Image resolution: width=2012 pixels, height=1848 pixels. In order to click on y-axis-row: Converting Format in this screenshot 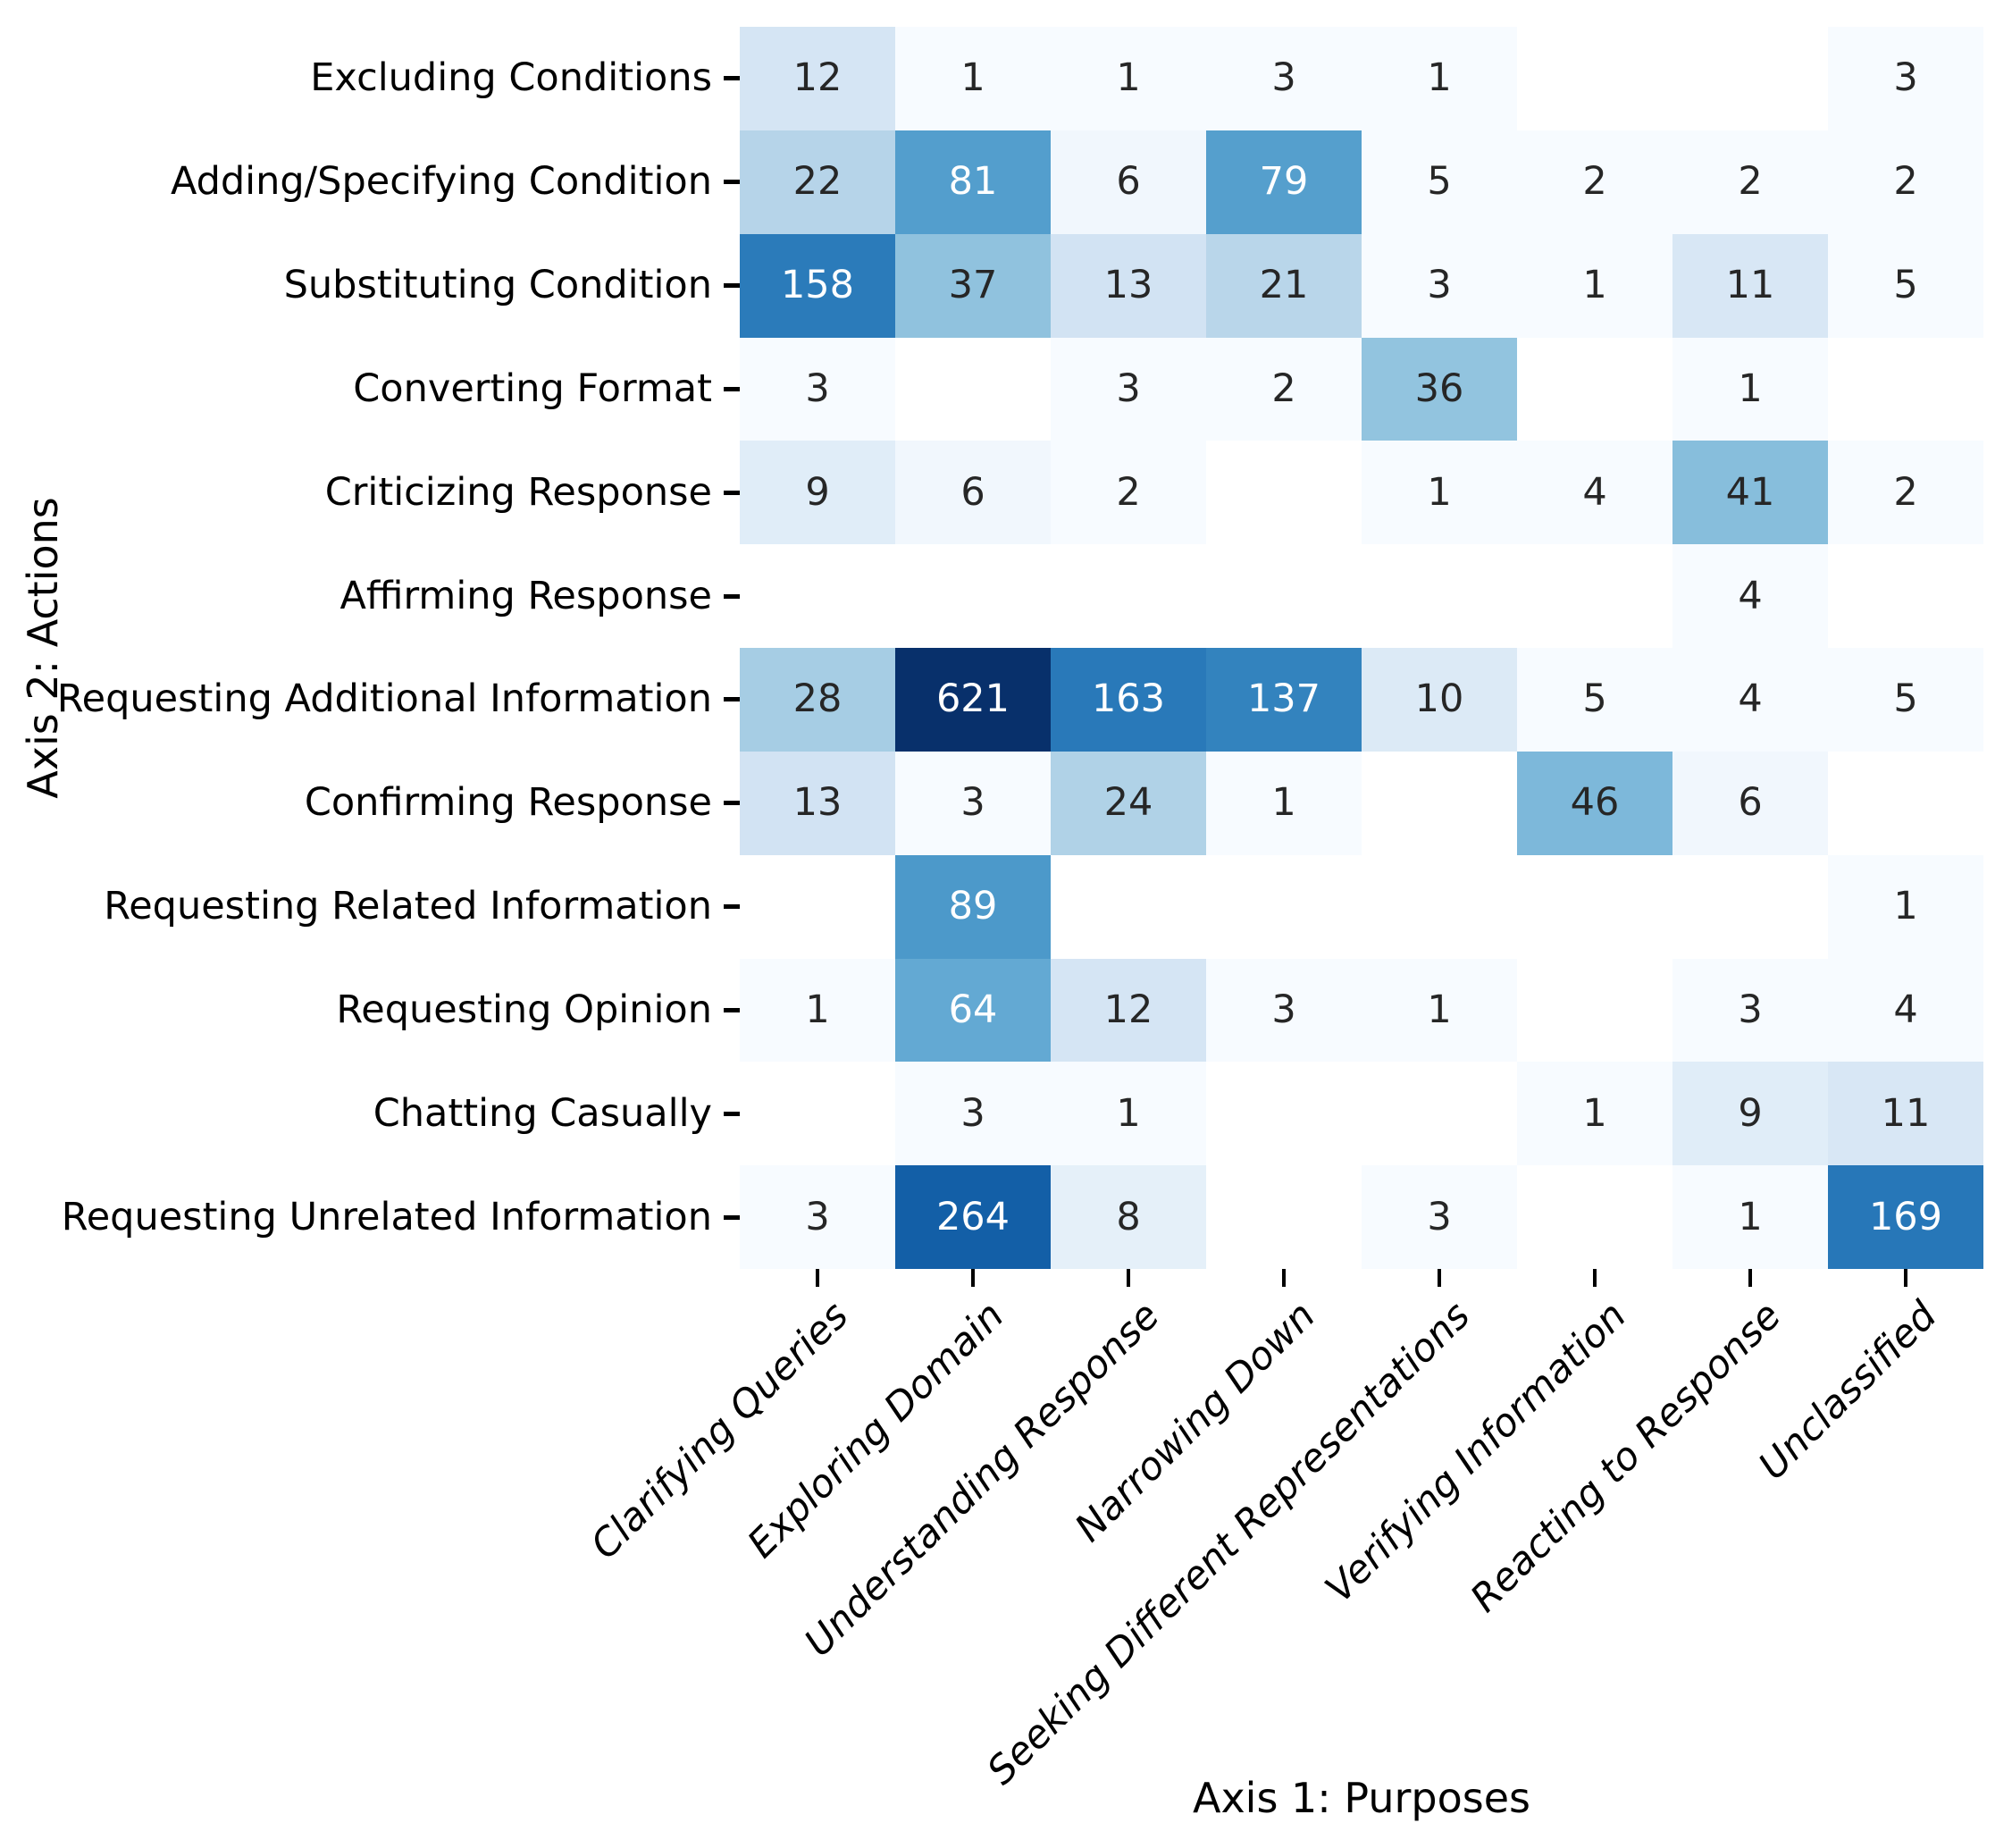, I will do `click(370, 389)`.